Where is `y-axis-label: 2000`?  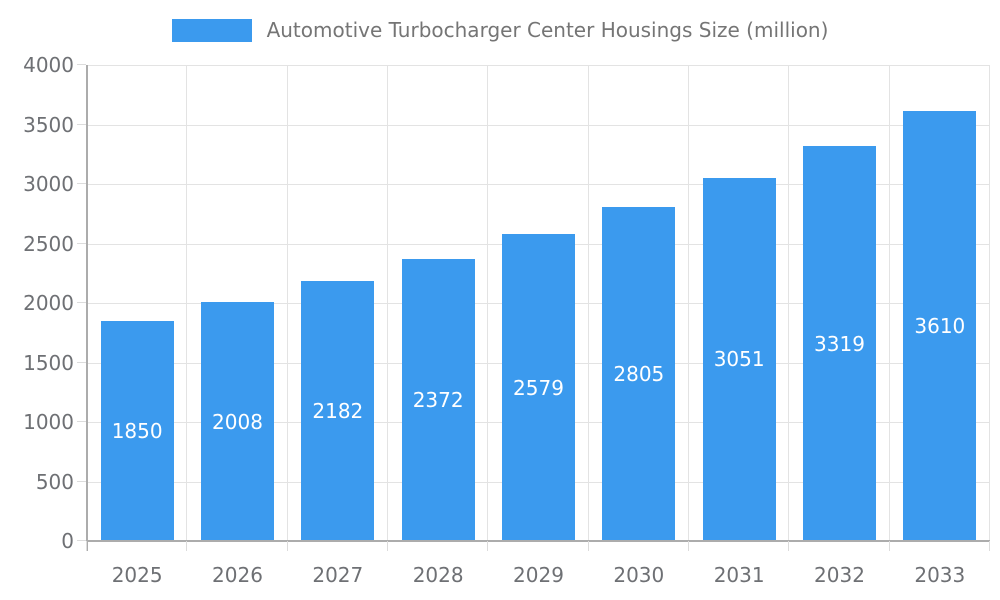
y-axis-label: 2000 is located at coordinates (48, 303).